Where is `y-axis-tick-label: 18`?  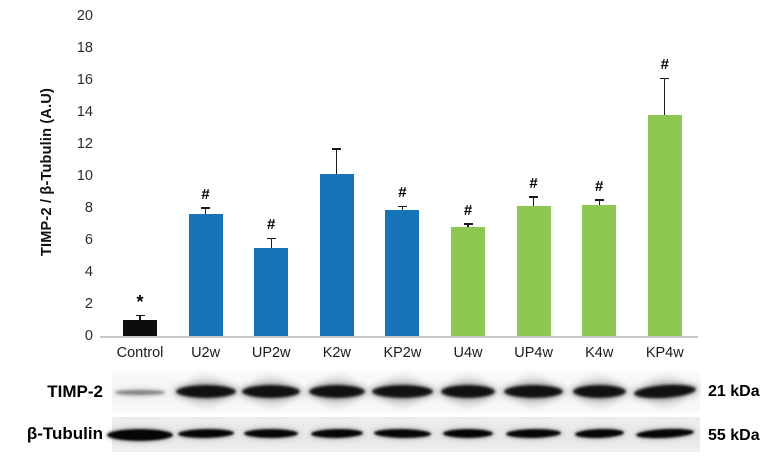
y-axis-tick-label: 18 is located at coordinates (84, 48).